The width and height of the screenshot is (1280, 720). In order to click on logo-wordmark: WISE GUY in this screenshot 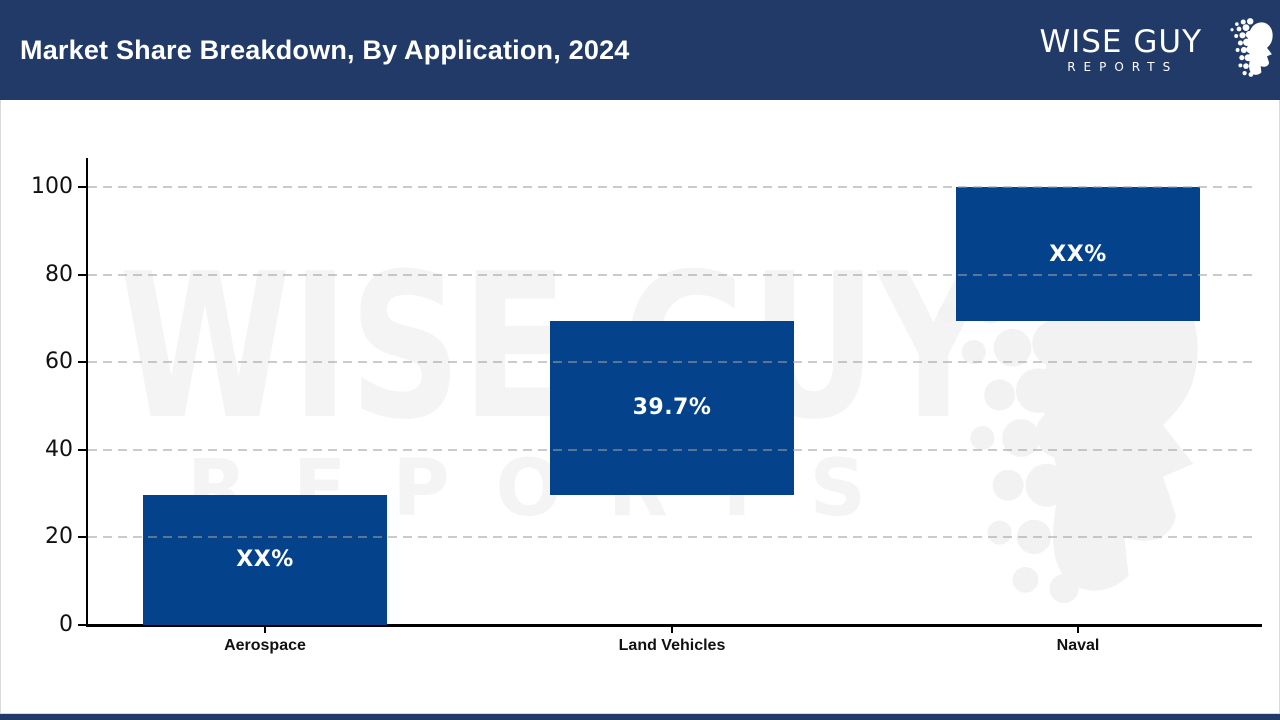, I will do `click(1120, 42)`.